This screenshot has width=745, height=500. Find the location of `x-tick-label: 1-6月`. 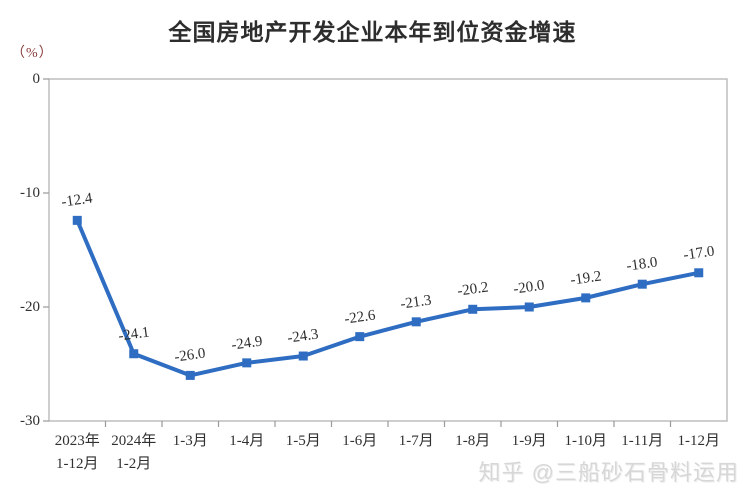

x-tick-label: 1-6月 is located at coordinates (360, 441).